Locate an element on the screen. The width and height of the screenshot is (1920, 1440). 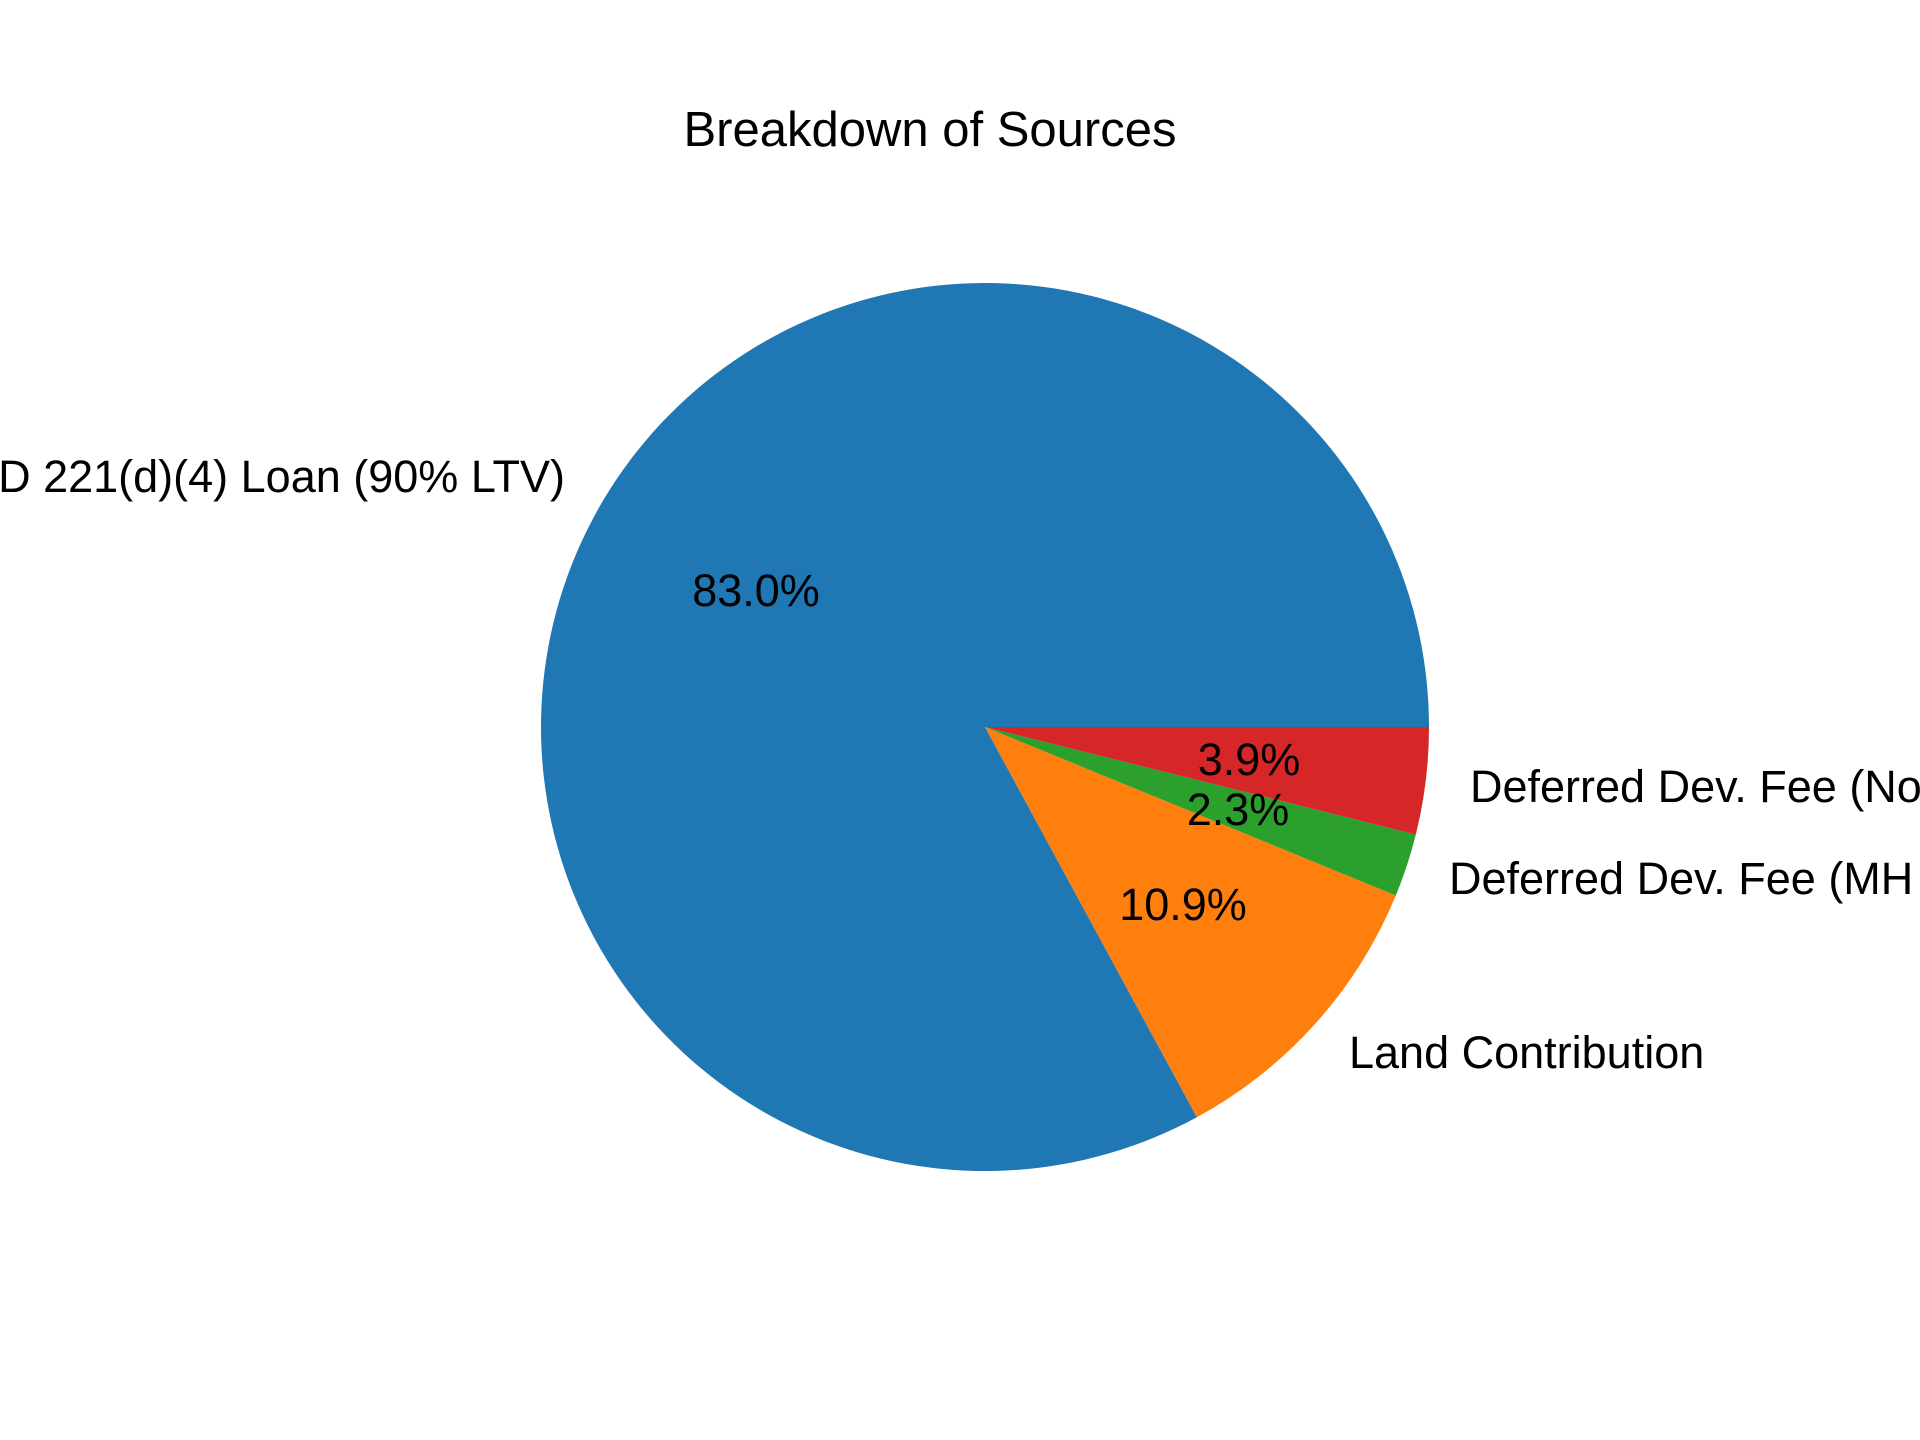
pct-label-deferred-fee-no: 3.9% is located at coordinates (1249, 759).